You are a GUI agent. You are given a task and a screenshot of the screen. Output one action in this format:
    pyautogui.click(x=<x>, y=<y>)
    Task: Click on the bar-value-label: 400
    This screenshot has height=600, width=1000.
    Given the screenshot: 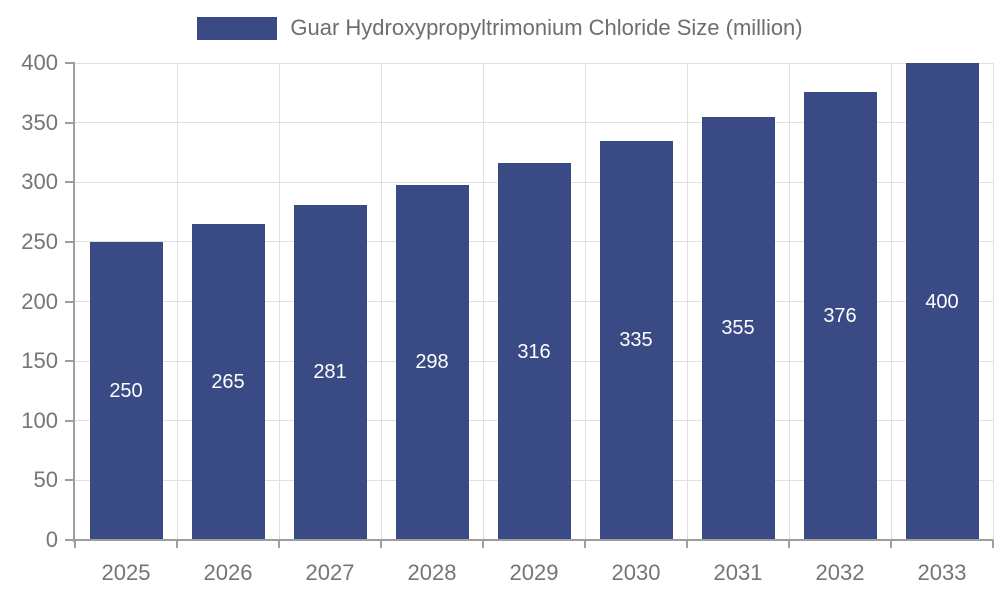 What is the action you would take?
    pyautogui.click(x=942, y=301)
    